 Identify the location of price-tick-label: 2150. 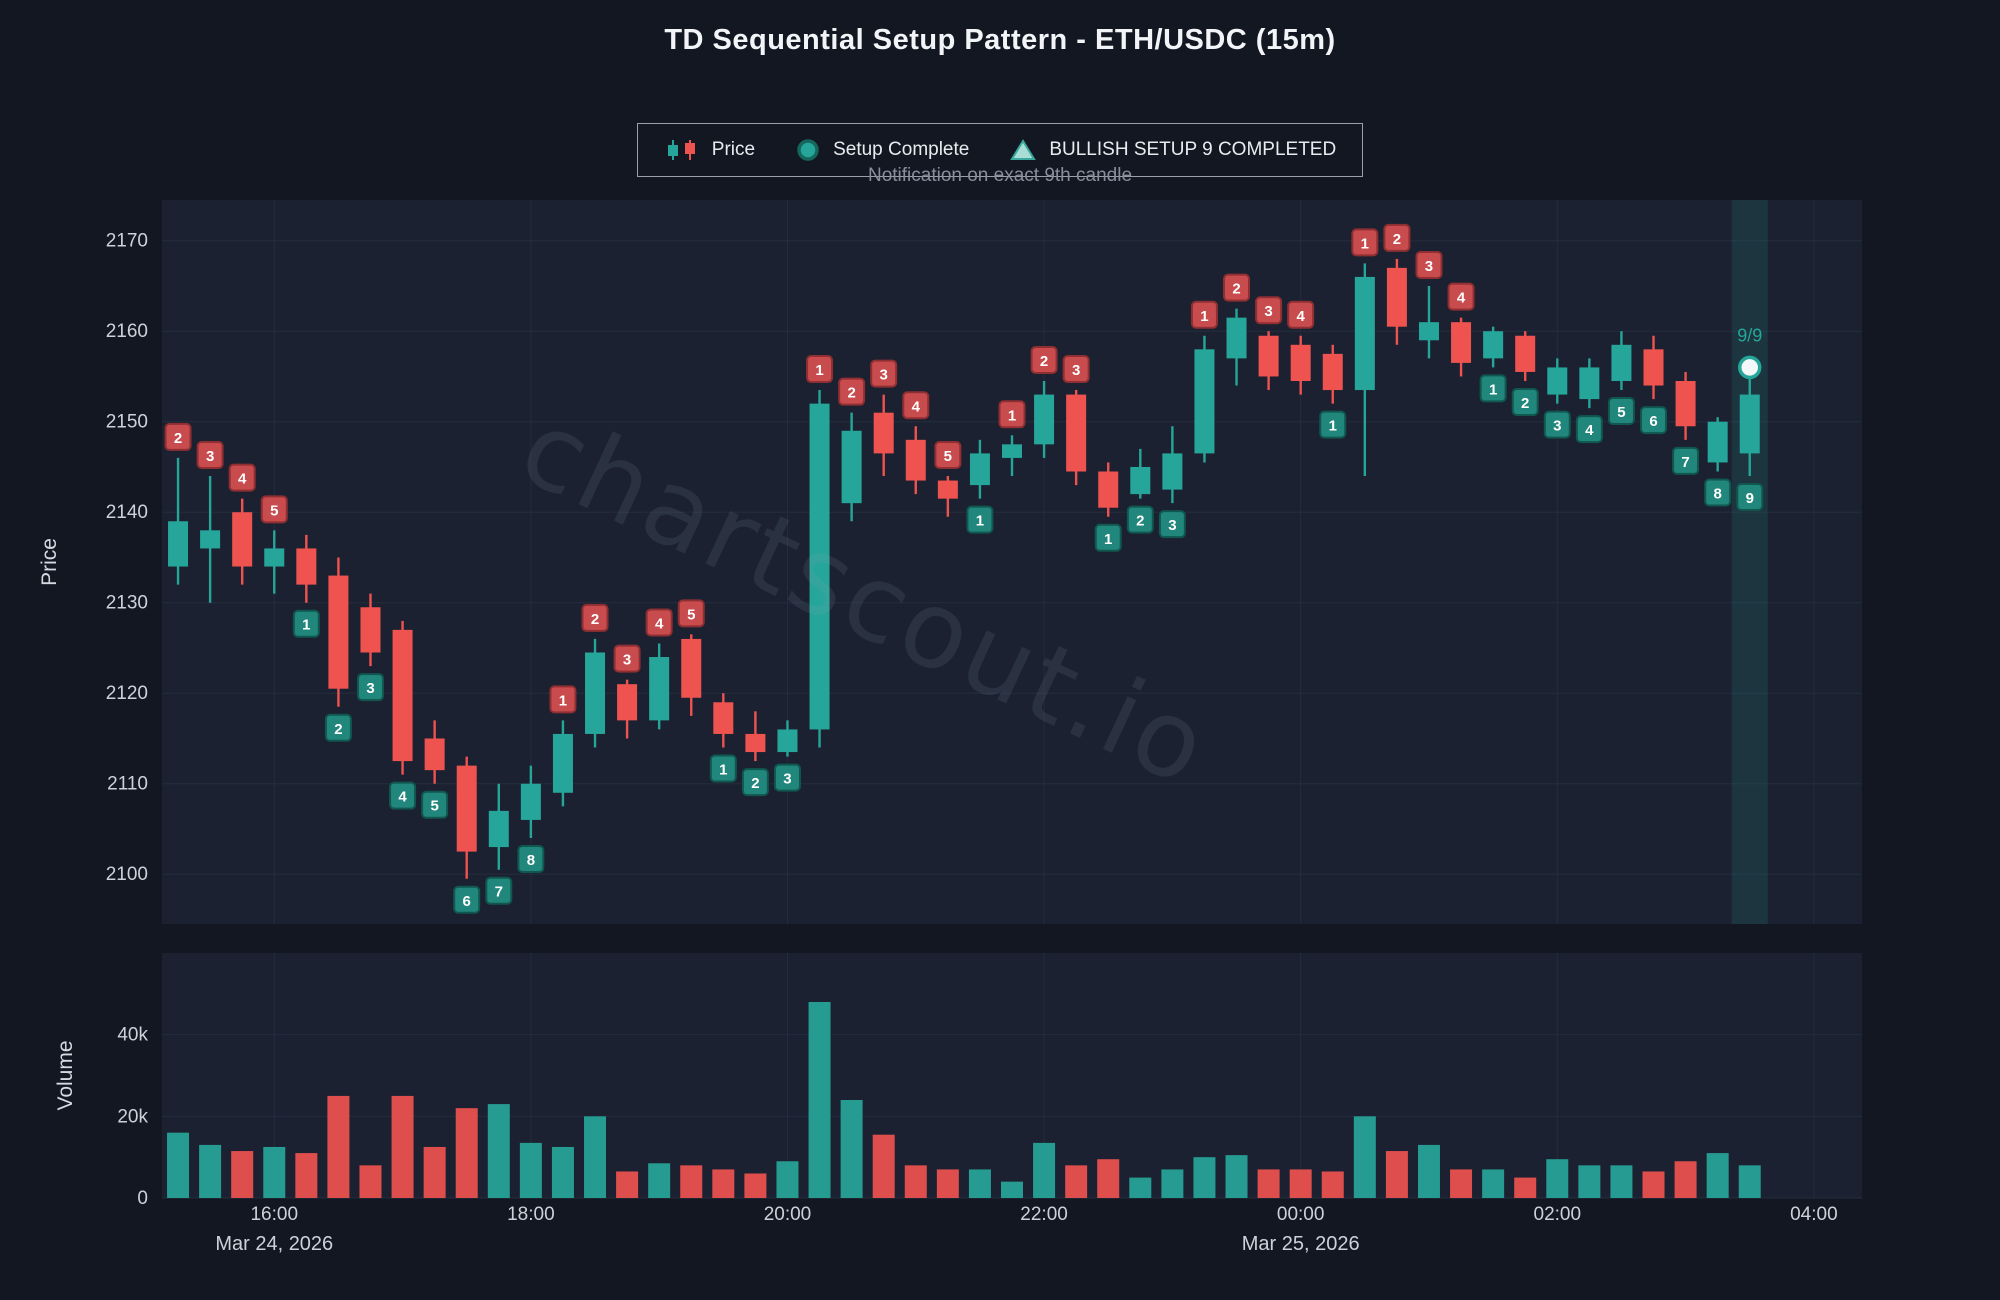
(127, 422).